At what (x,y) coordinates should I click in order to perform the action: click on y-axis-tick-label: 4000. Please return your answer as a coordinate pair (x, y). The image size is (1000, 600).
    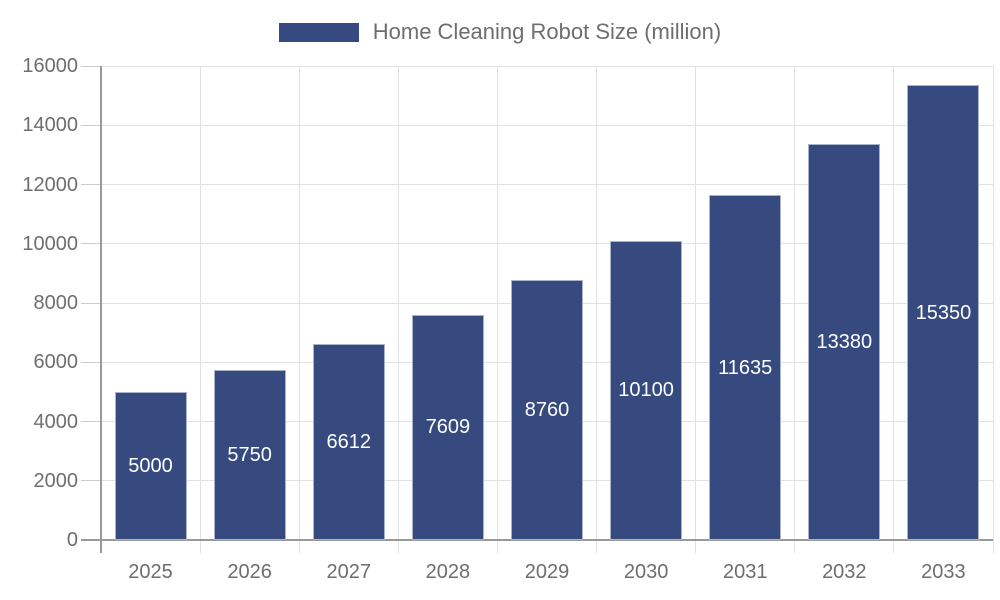
    Looking at the image, I should click on (56, 421).